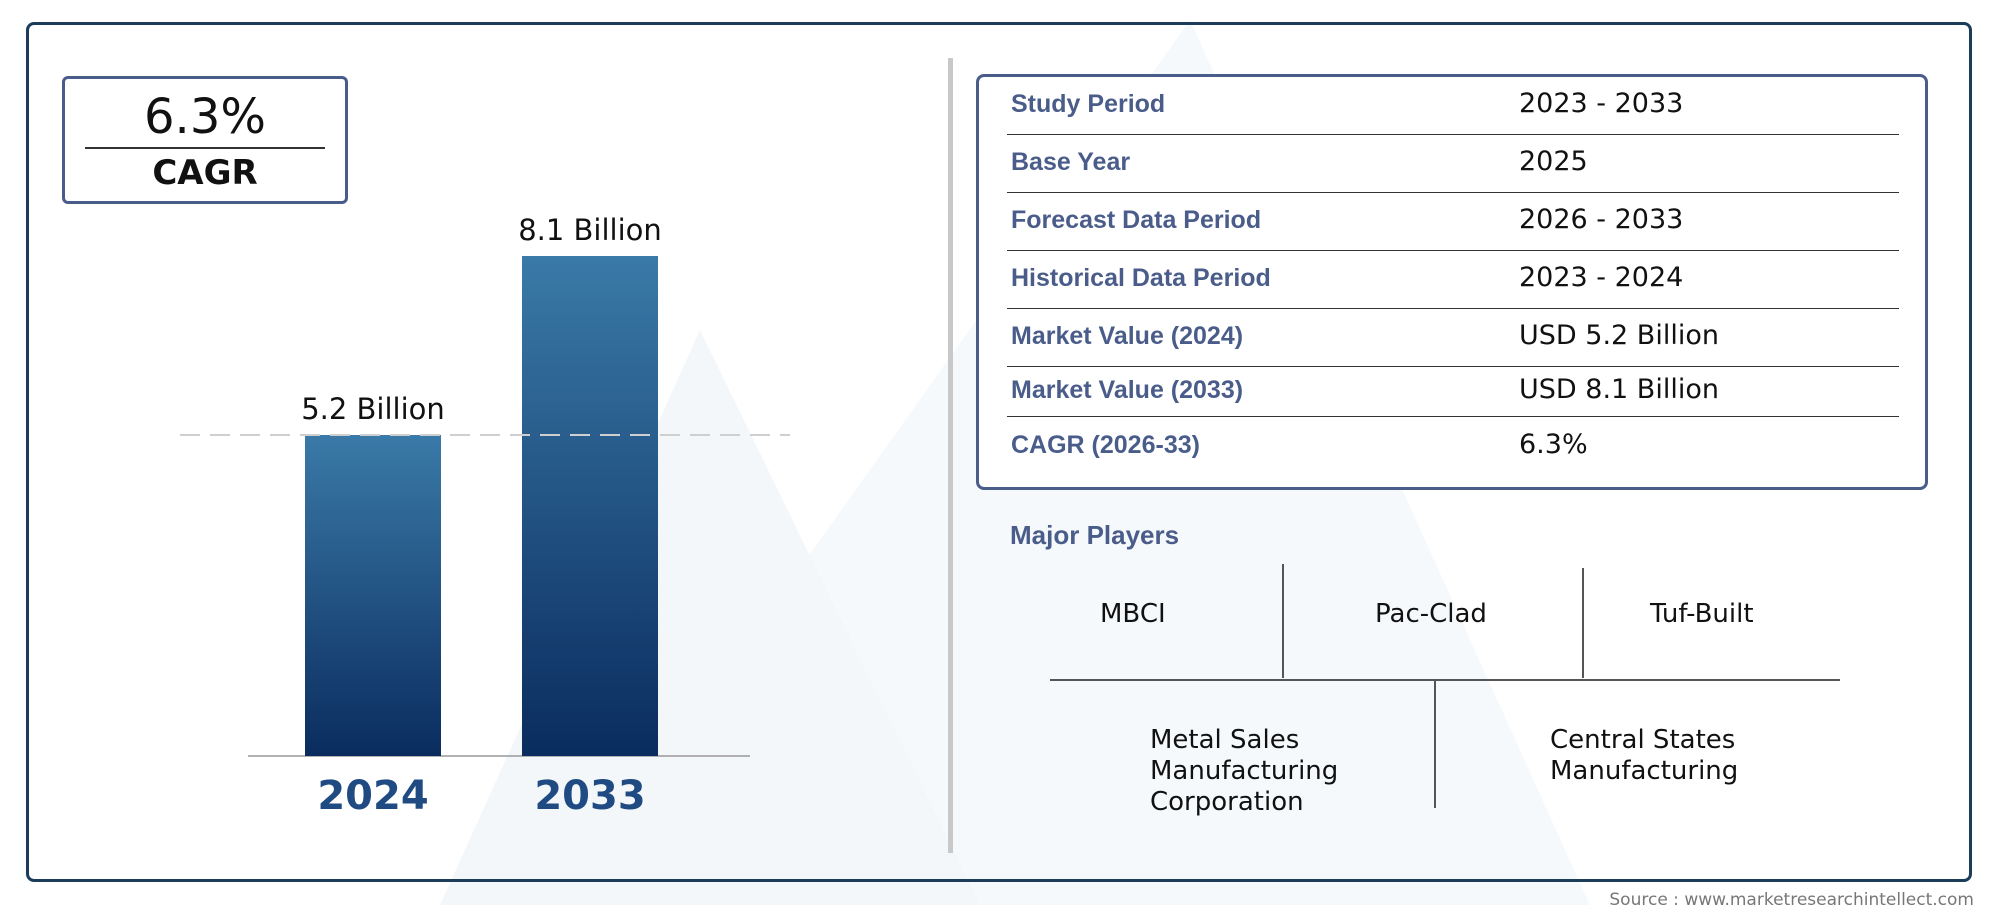  Describe the element at coordinates (1431, 614) in the screenshot. I see `player-pac-clad: Pac-Clad` at that location.